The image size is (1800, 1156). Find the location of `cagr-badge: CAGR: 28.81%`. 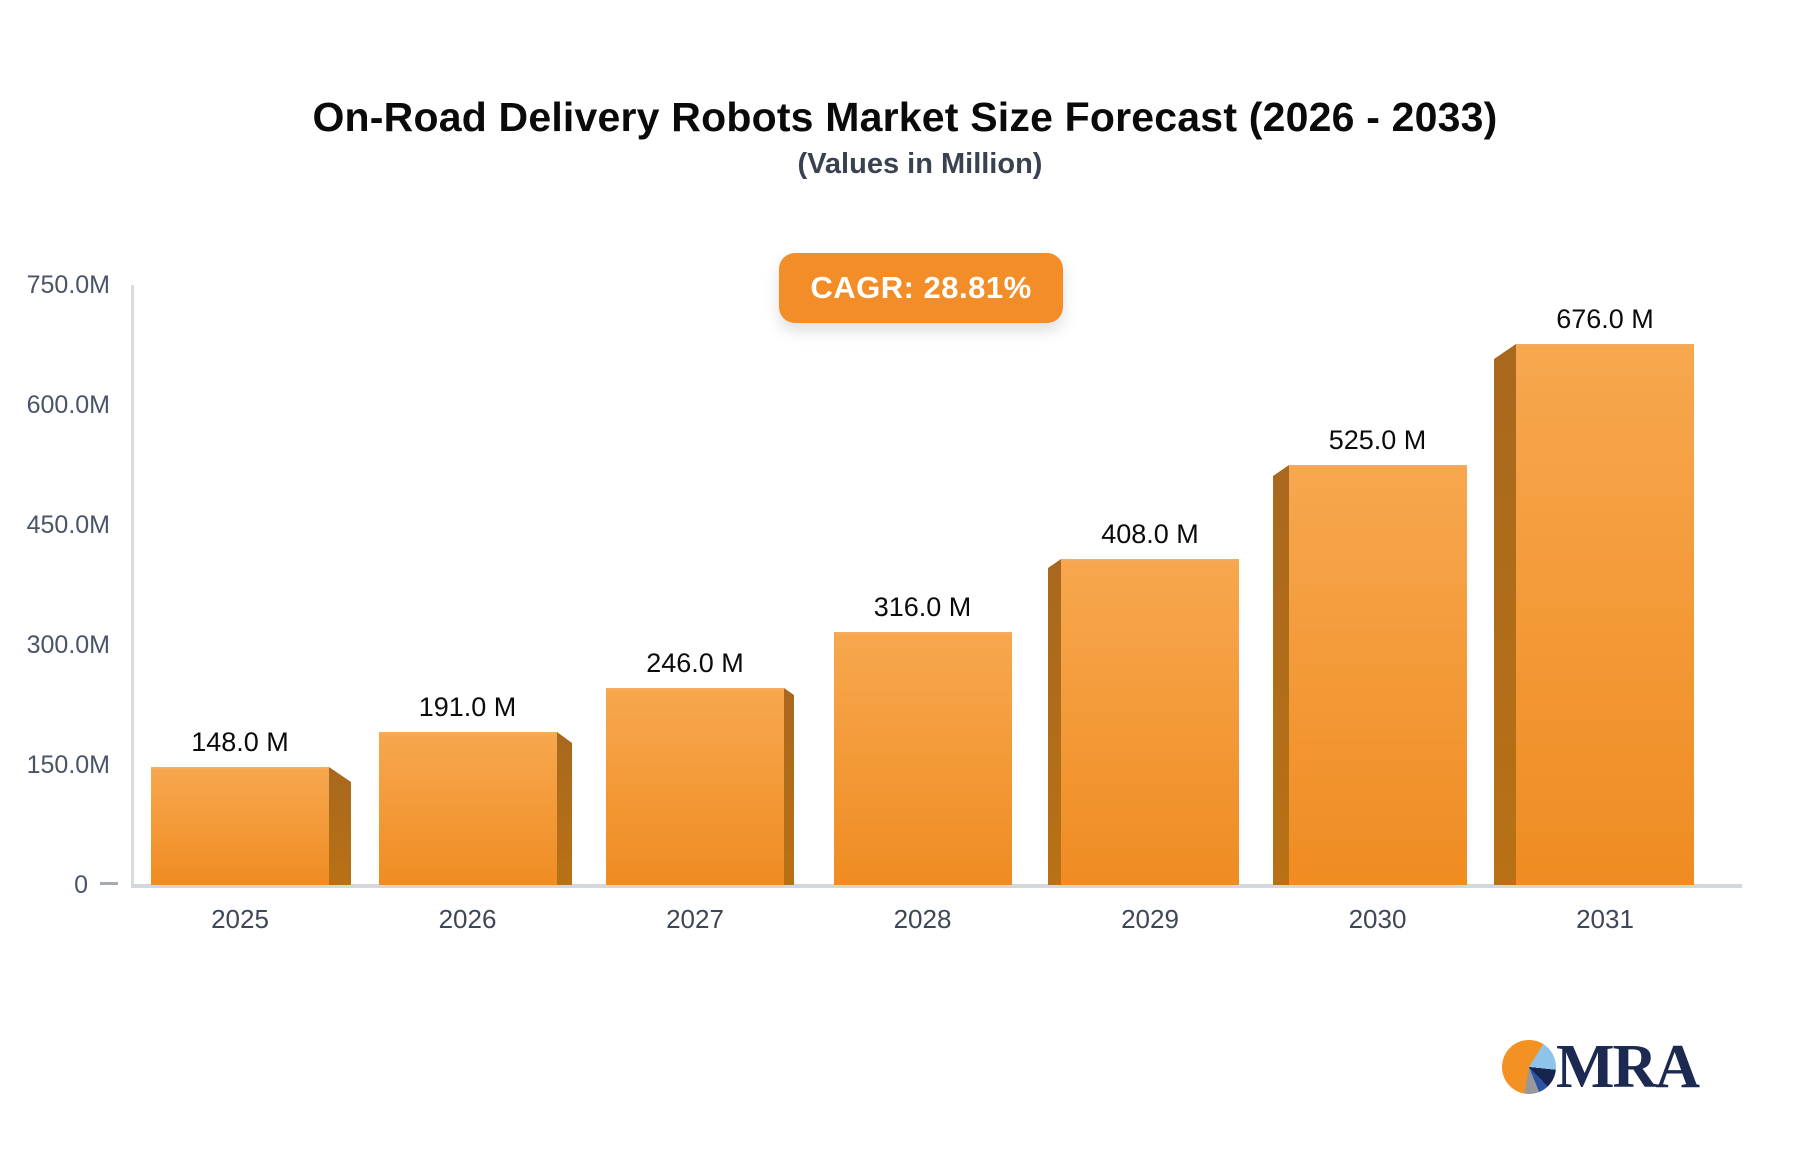

cagr-badge: CAGR: 28.81% is located at coordinates (921, 288).